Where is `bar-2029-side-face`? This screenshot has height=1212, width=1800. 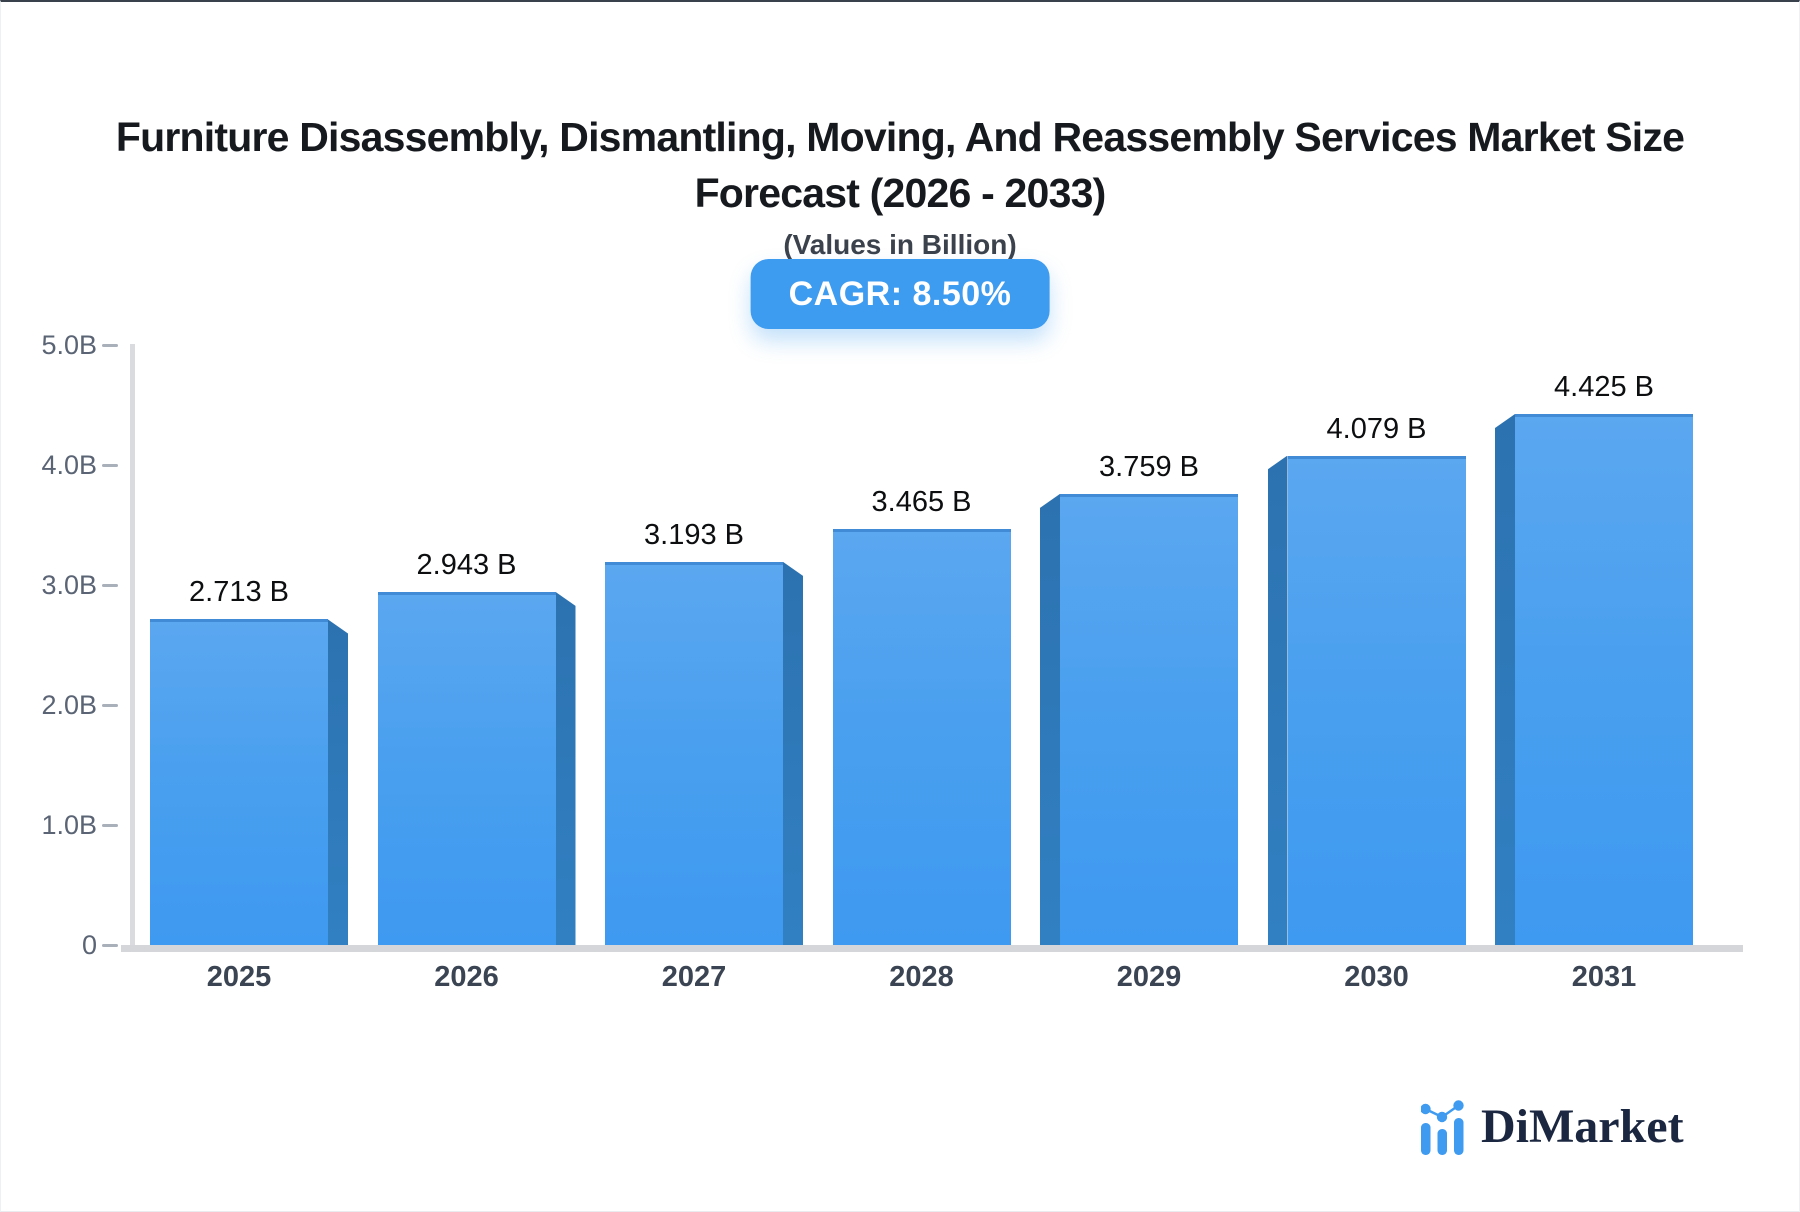 bar-2029-side-face is located at coordinates (1050, 719).